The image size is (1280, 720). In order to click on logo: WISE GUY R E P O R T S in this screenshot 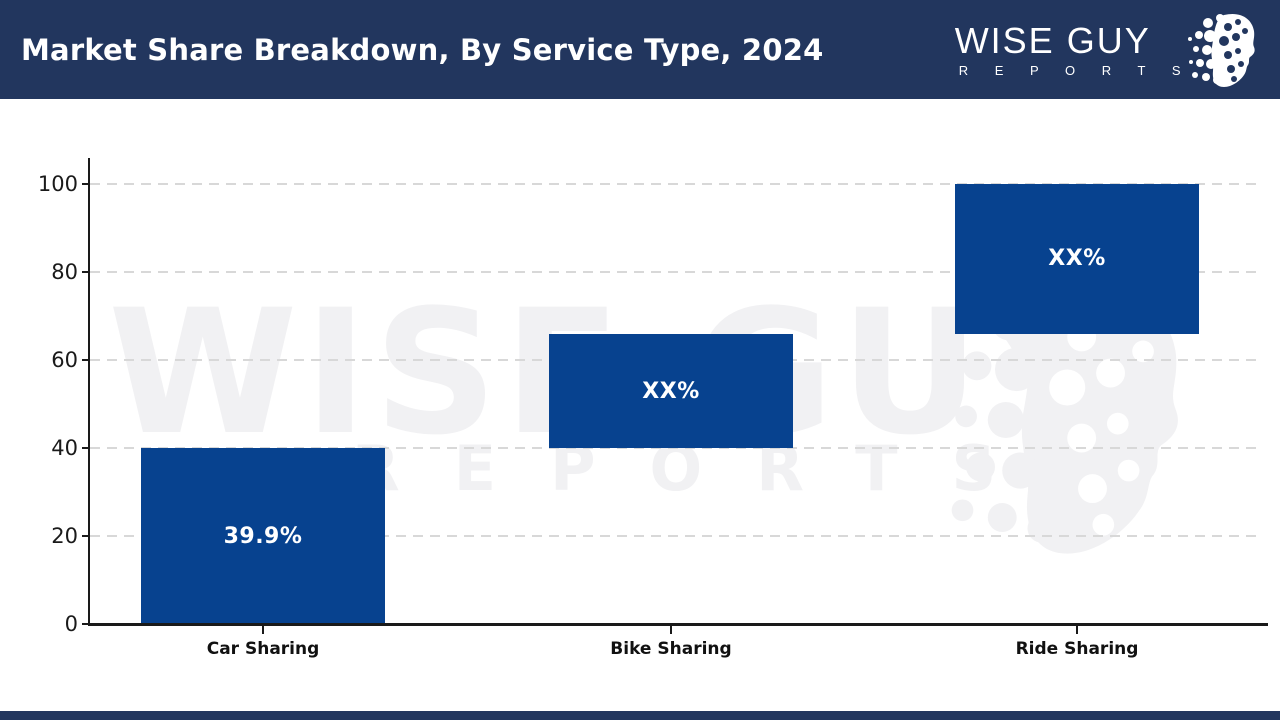, I will do `click(1117, 50)`.